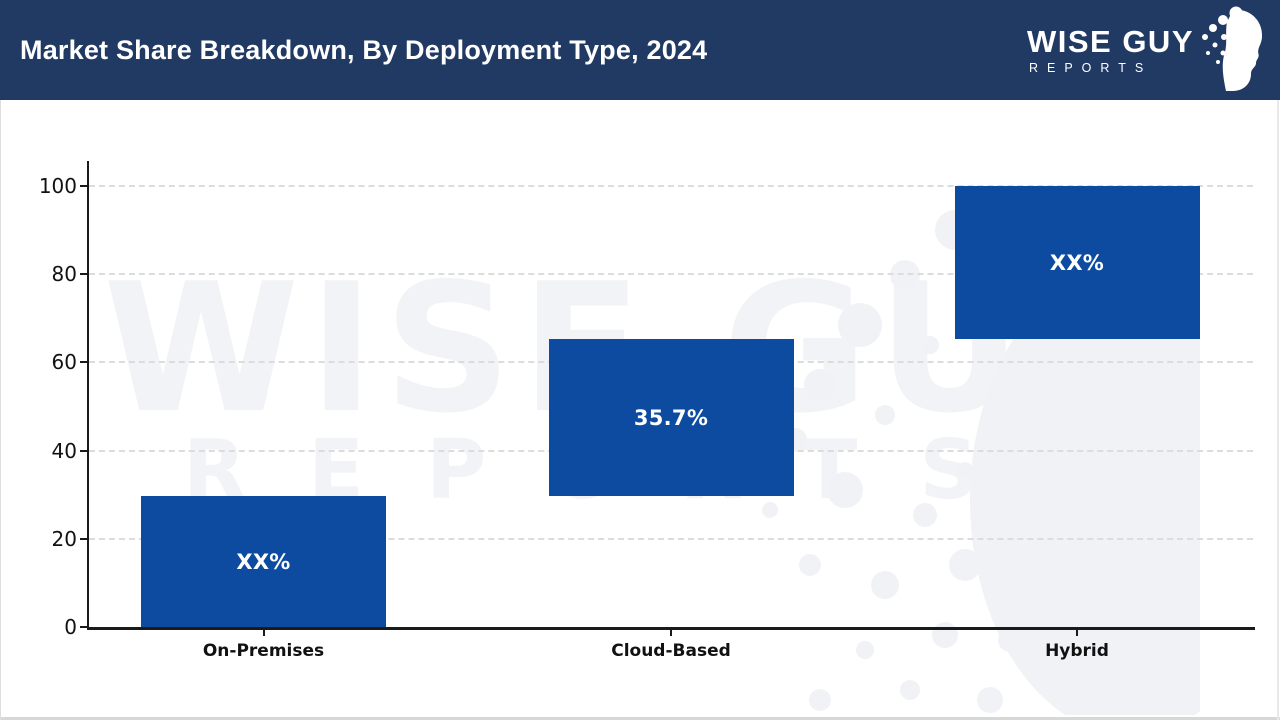  What do you see at coordinates (1231, 50) in the screenshot?
I see `logo-face-icon` at bounding box center [1231, 50].